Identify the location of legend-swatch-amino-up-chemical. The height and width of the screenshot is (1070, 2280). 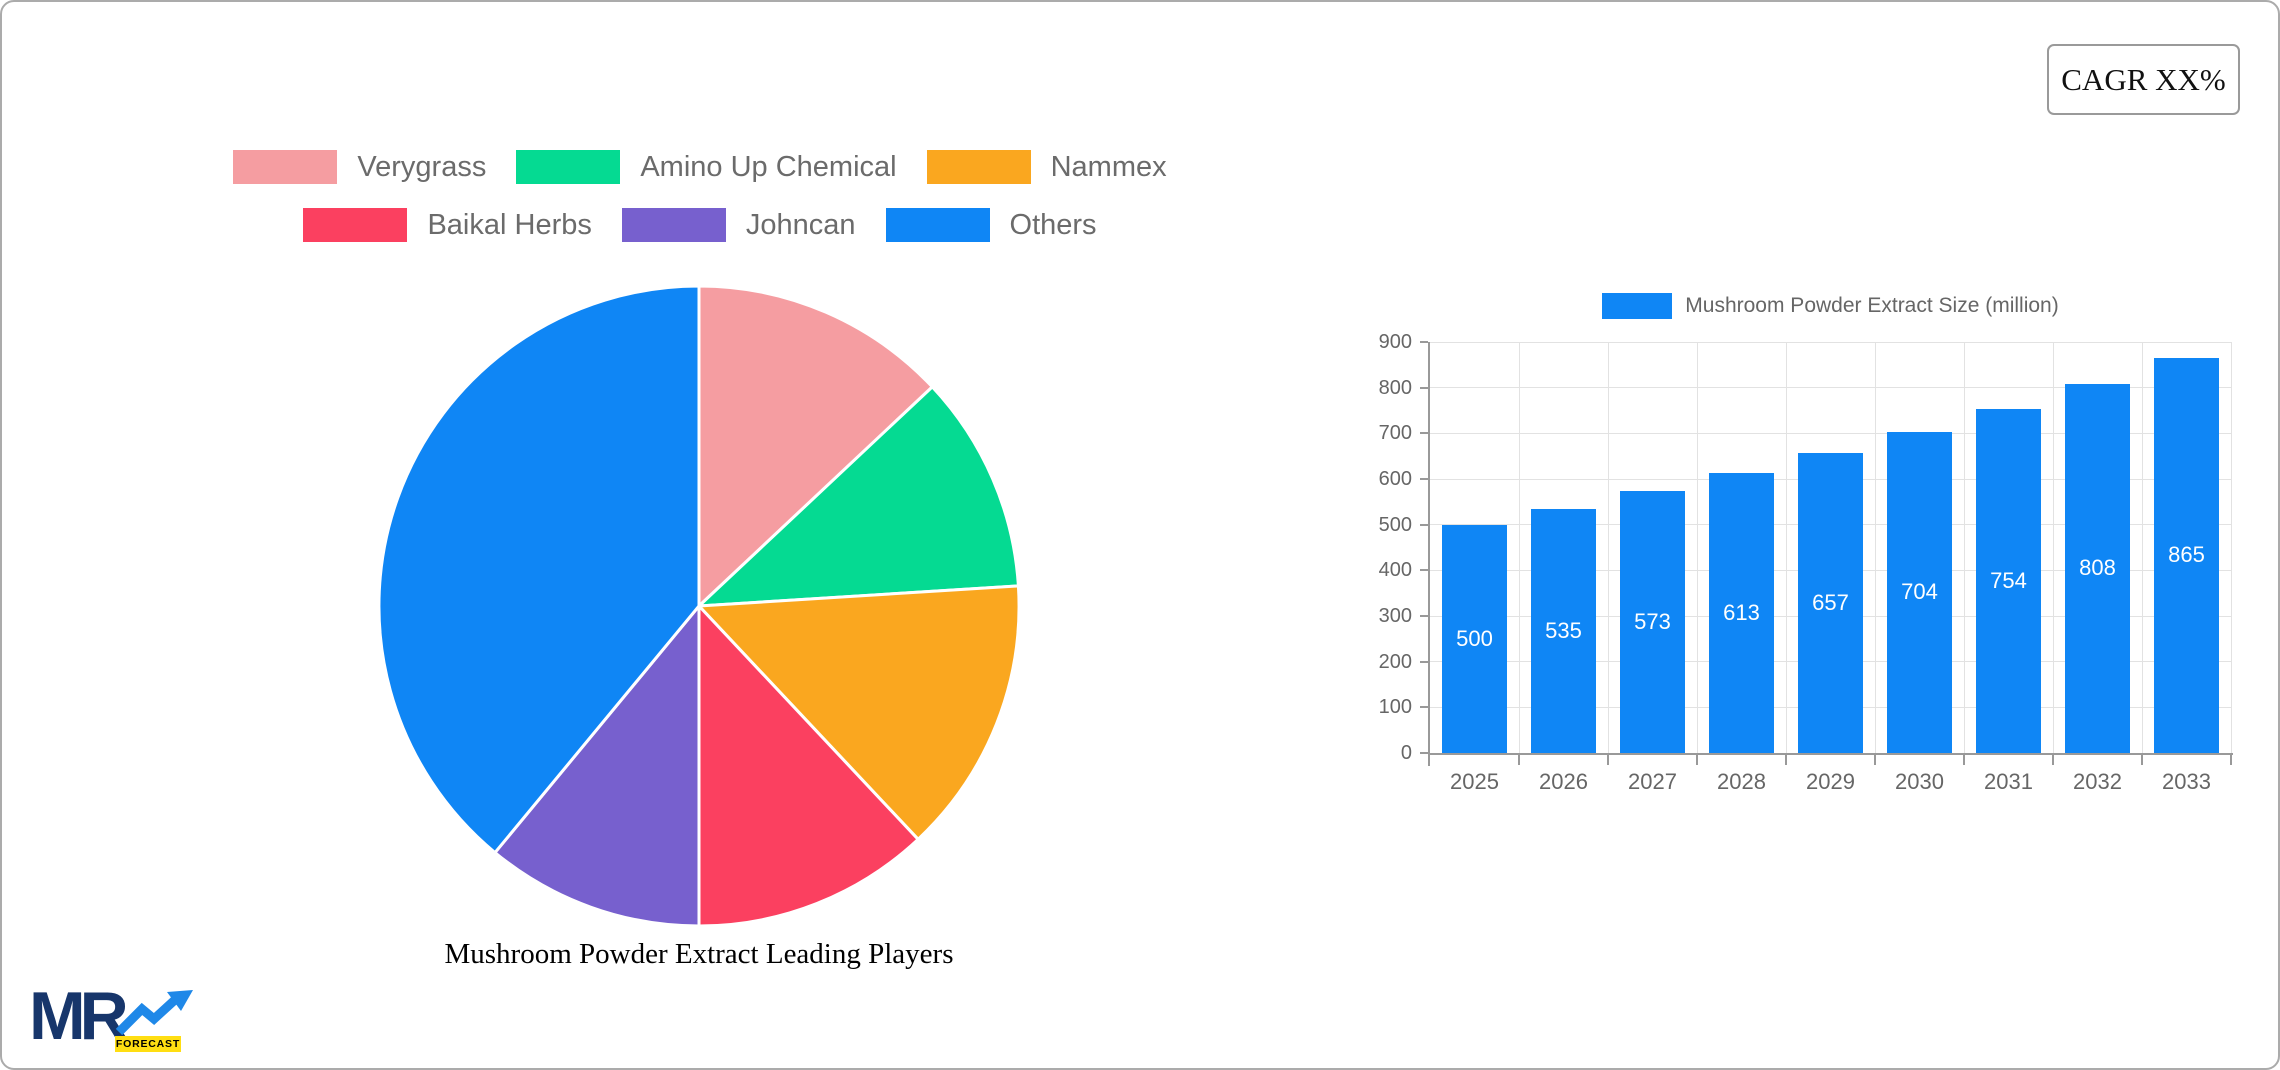
(568, 167).